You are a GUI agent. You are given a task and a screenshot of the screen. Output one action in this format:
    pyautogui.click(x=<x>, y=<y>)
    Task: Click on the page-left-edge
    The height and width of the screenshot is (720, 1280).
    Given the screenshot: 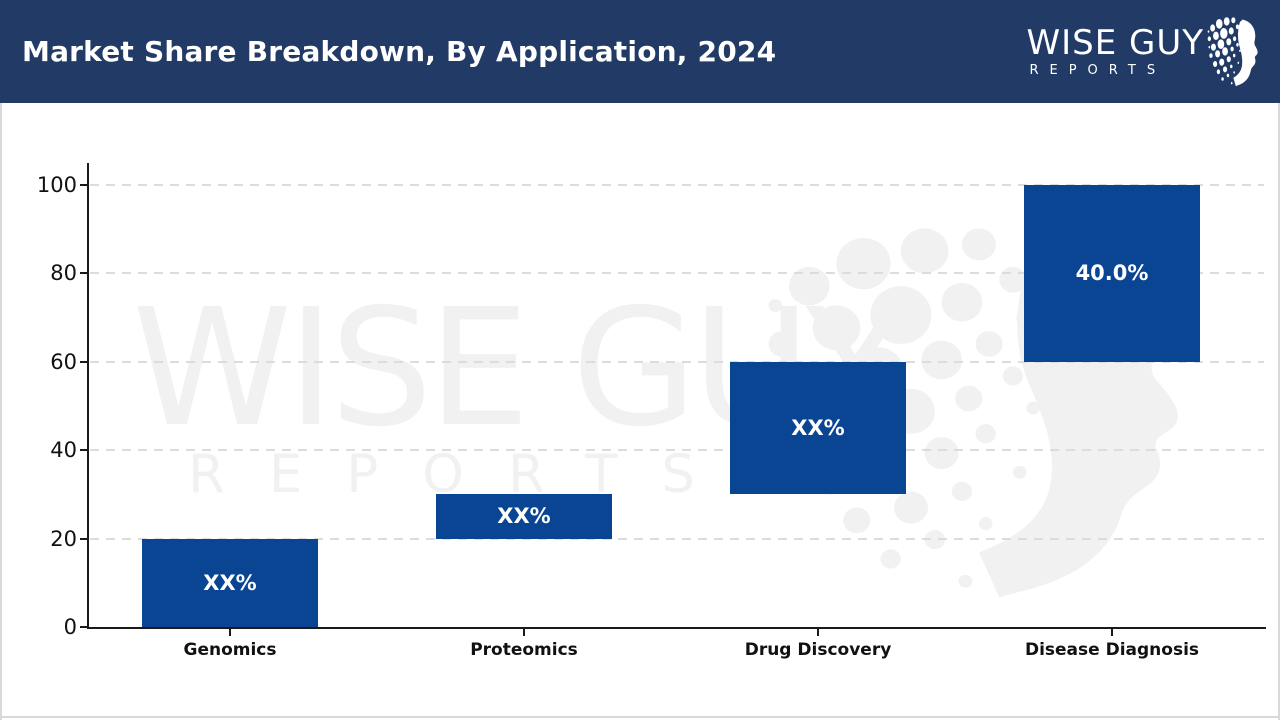 What is the action you would take?
    pyautogui.click(x=1, y=411)
    